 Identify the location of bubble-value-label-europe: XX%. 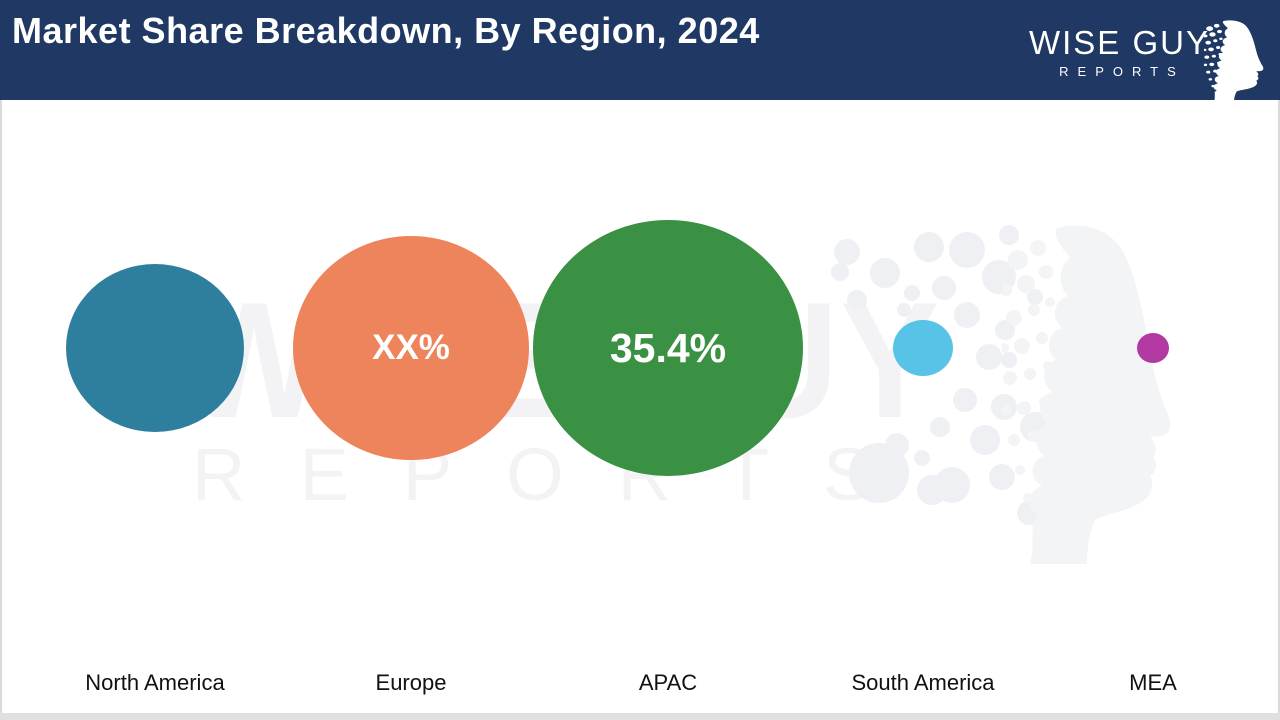
(411, 347).